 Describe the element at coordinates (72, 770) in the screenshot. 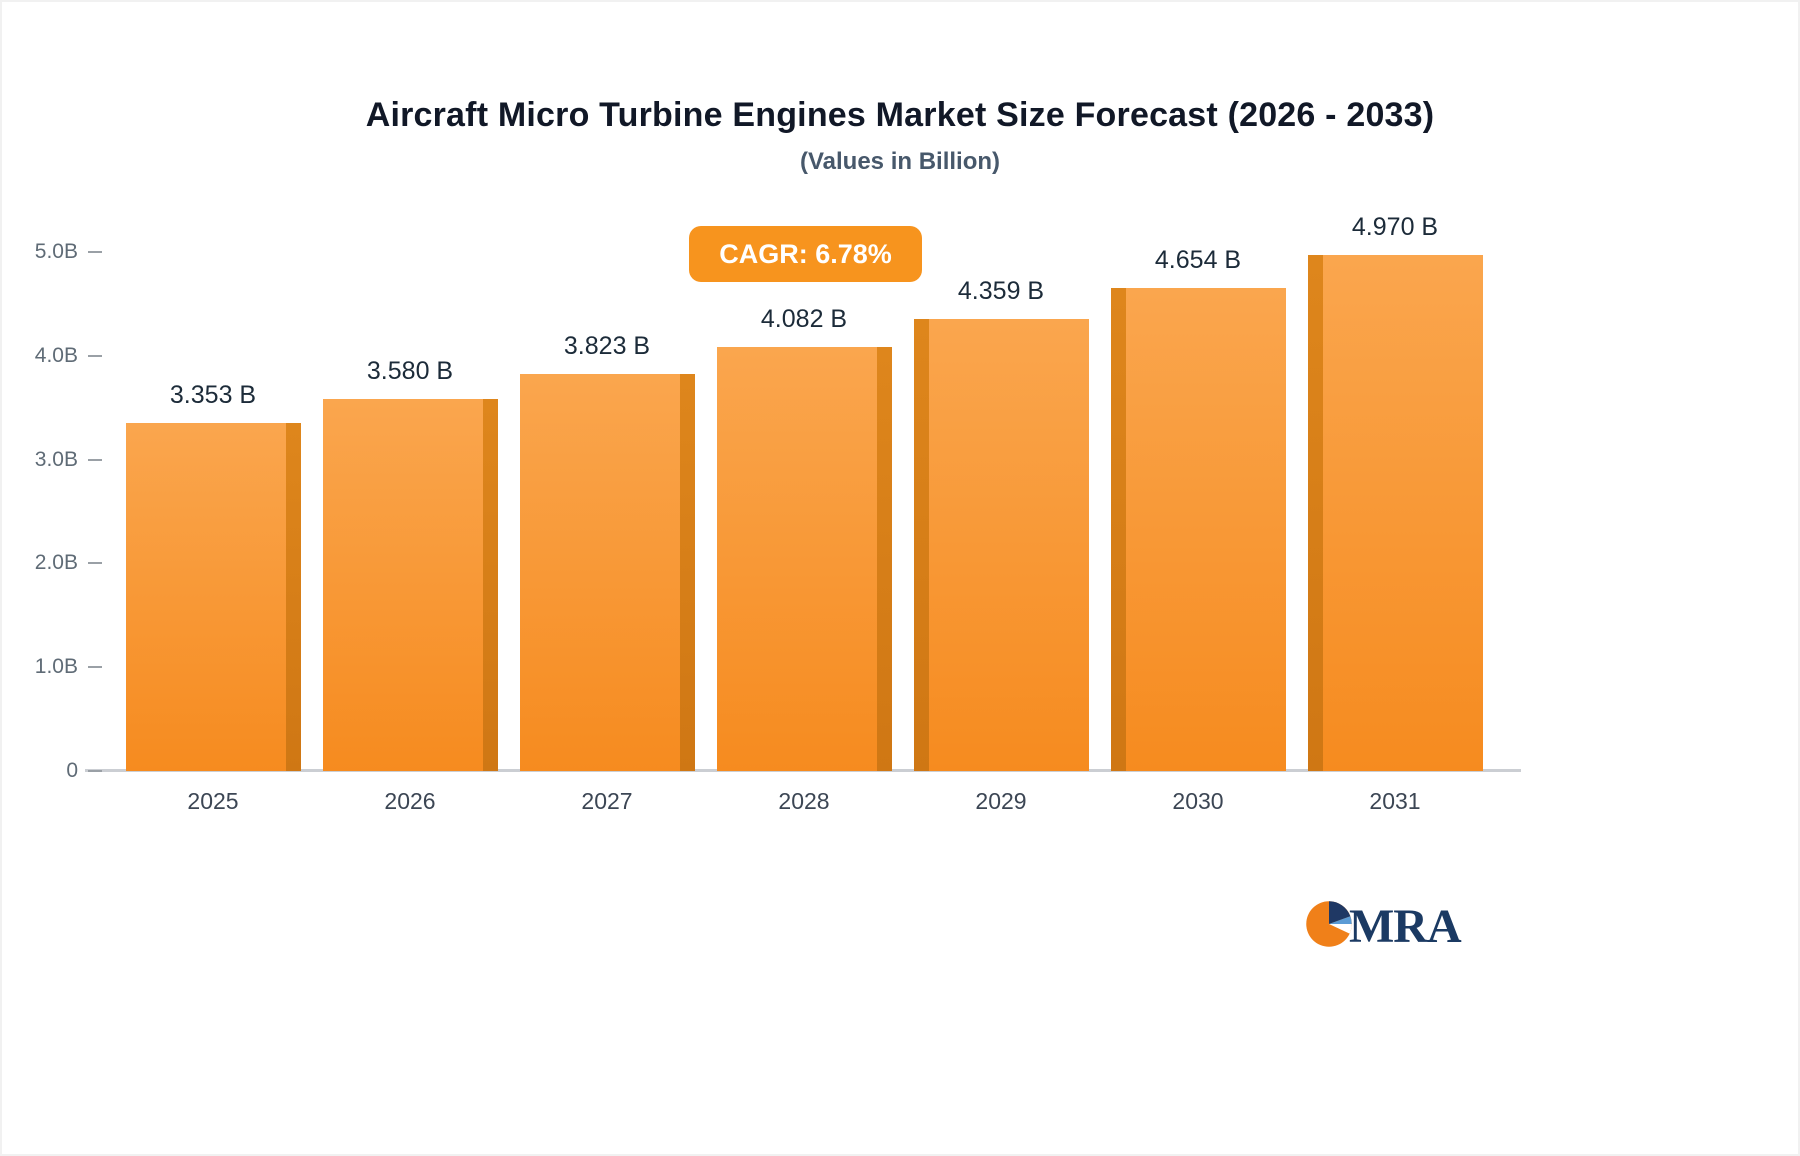

I see `y-axis-tick-label: 0` at that location.